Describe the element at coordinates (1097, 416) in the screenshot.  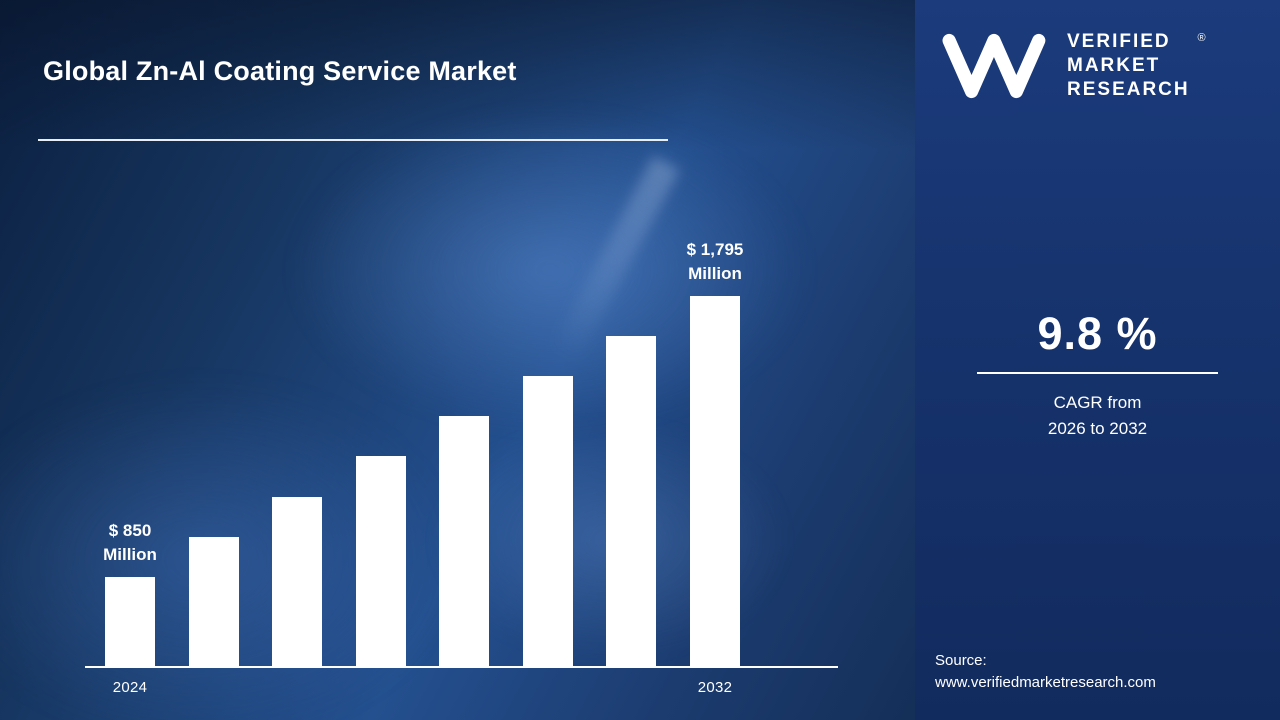
I see `cagr-caption: CAGR from 2026 to 2032` at that location.